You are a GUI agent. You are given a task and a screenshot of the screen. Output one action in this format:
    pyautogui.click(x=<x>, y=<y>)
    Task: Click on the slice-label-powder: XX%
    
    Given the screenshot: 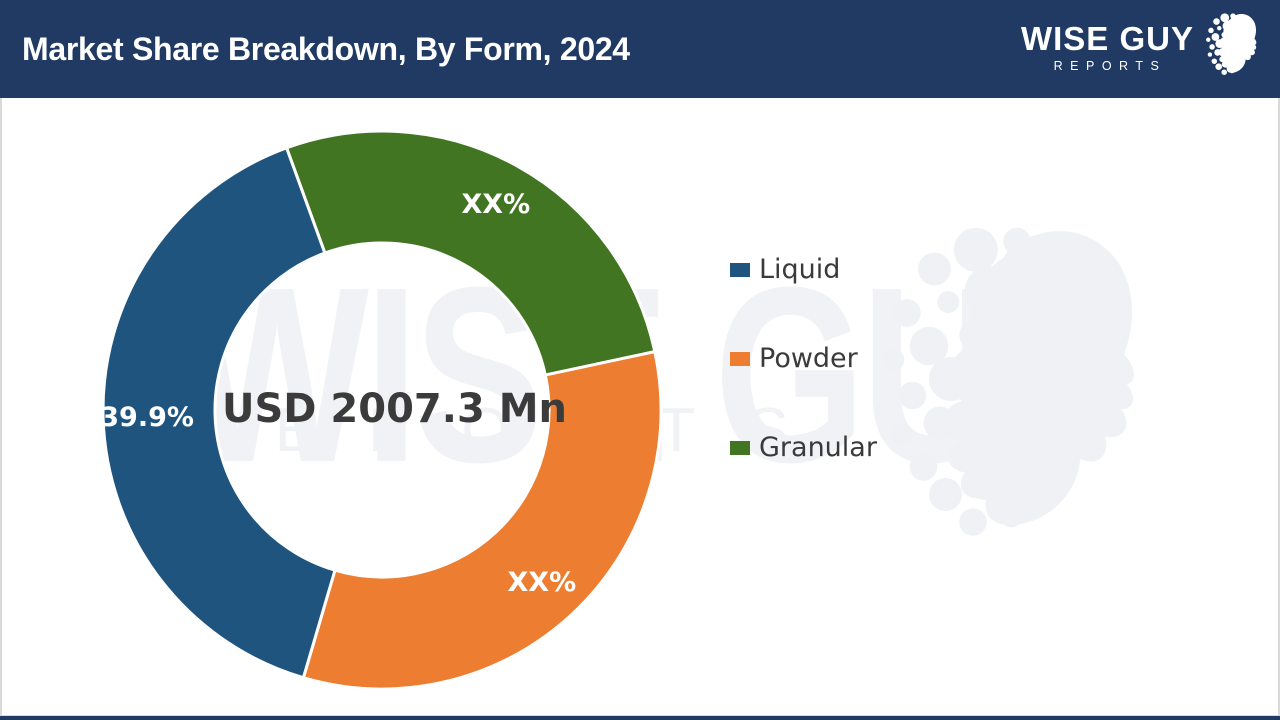 What is the action you would take?
    pyautogui.click(x=541, y=582)
    